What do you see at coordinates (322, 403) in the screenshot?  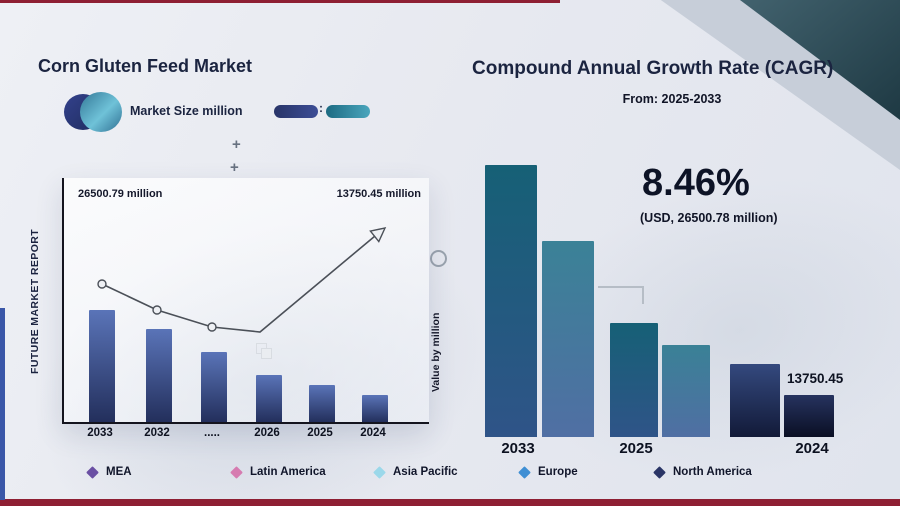 I see `market-bar-2025` at bounding box center [322, 403].